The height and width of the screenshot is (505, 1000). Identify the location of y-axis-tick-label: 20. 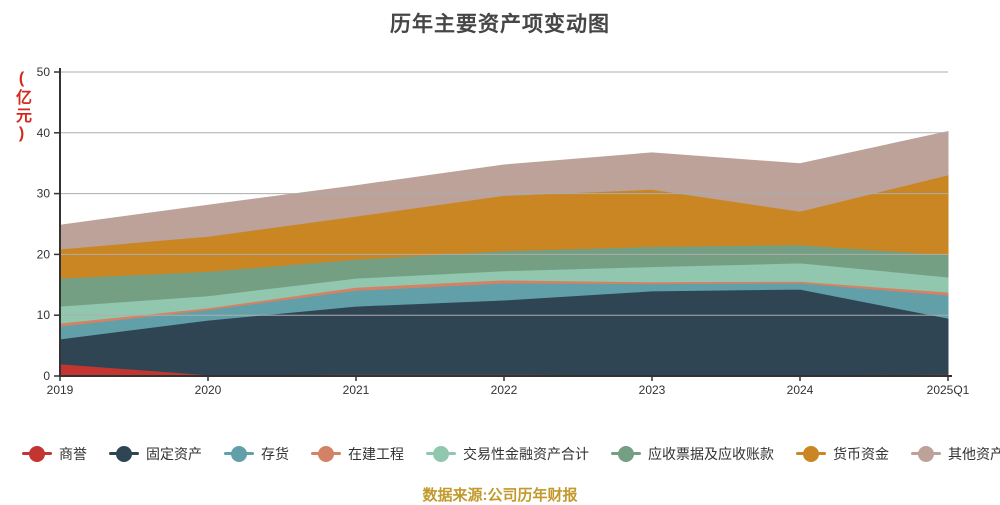
(44, 254).